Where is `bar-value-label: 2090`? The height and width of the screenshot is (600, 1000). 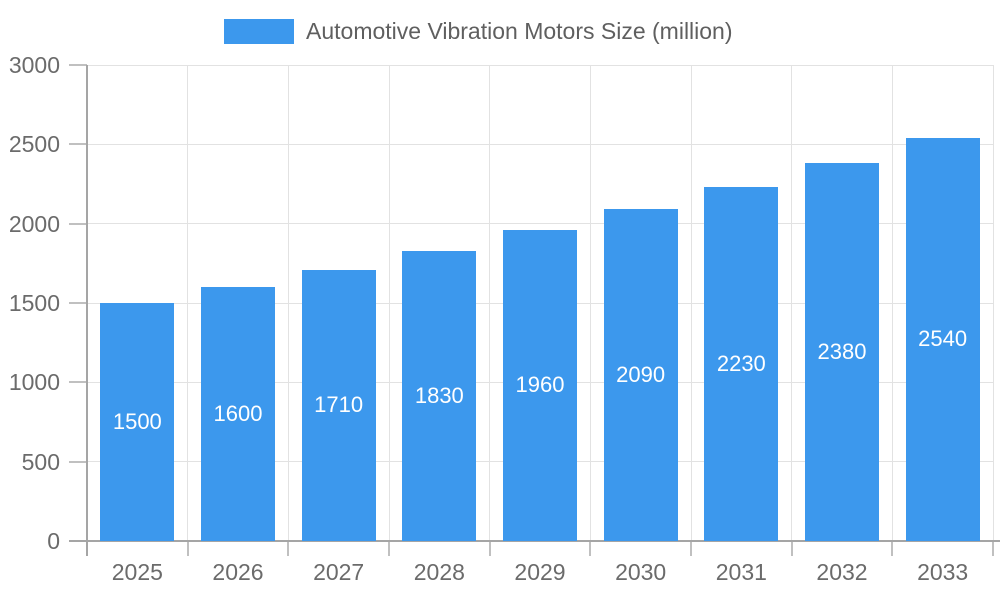
bar-value-label: 2090 is located at coordinates (641, 375).